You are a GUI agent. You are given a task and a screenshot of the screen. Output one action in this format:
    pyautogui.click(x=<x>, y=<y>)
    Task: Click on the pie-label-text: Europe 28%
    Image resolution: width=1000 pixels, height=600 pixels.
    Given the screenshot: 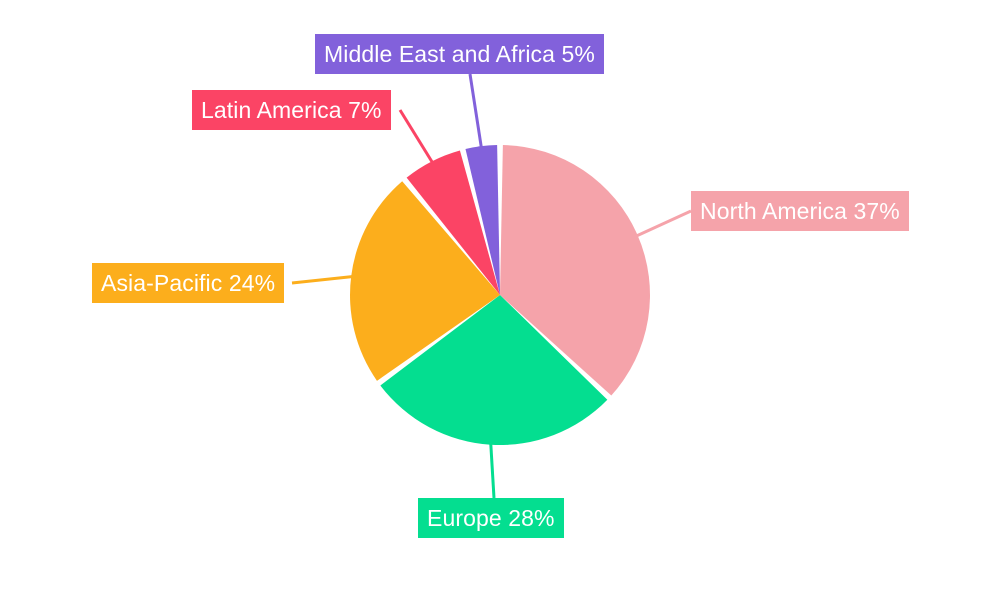 What is the action you would take?
    pyautogui.click(x=491, y=518)
    